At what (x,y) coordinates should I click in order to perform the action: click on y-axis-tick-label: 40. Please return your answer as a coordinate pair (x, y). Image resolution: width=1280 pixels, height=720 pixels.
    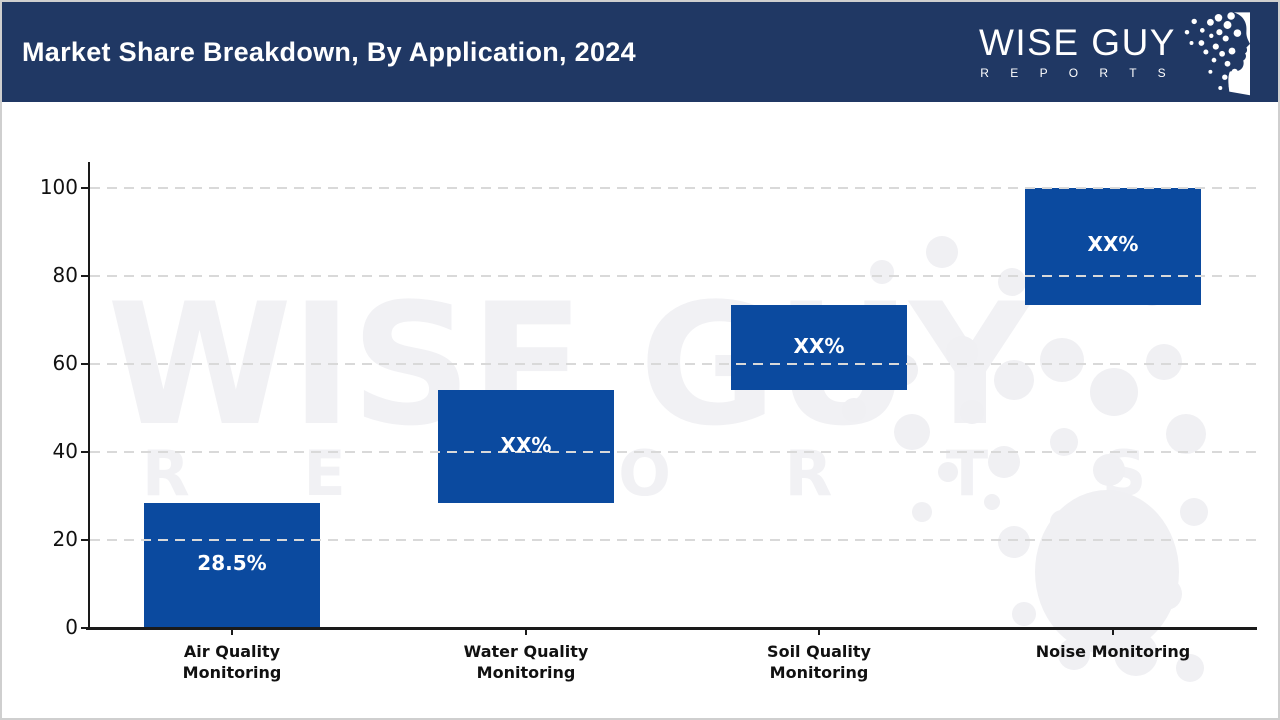
    Looking at the image, I should click on (65, 451).